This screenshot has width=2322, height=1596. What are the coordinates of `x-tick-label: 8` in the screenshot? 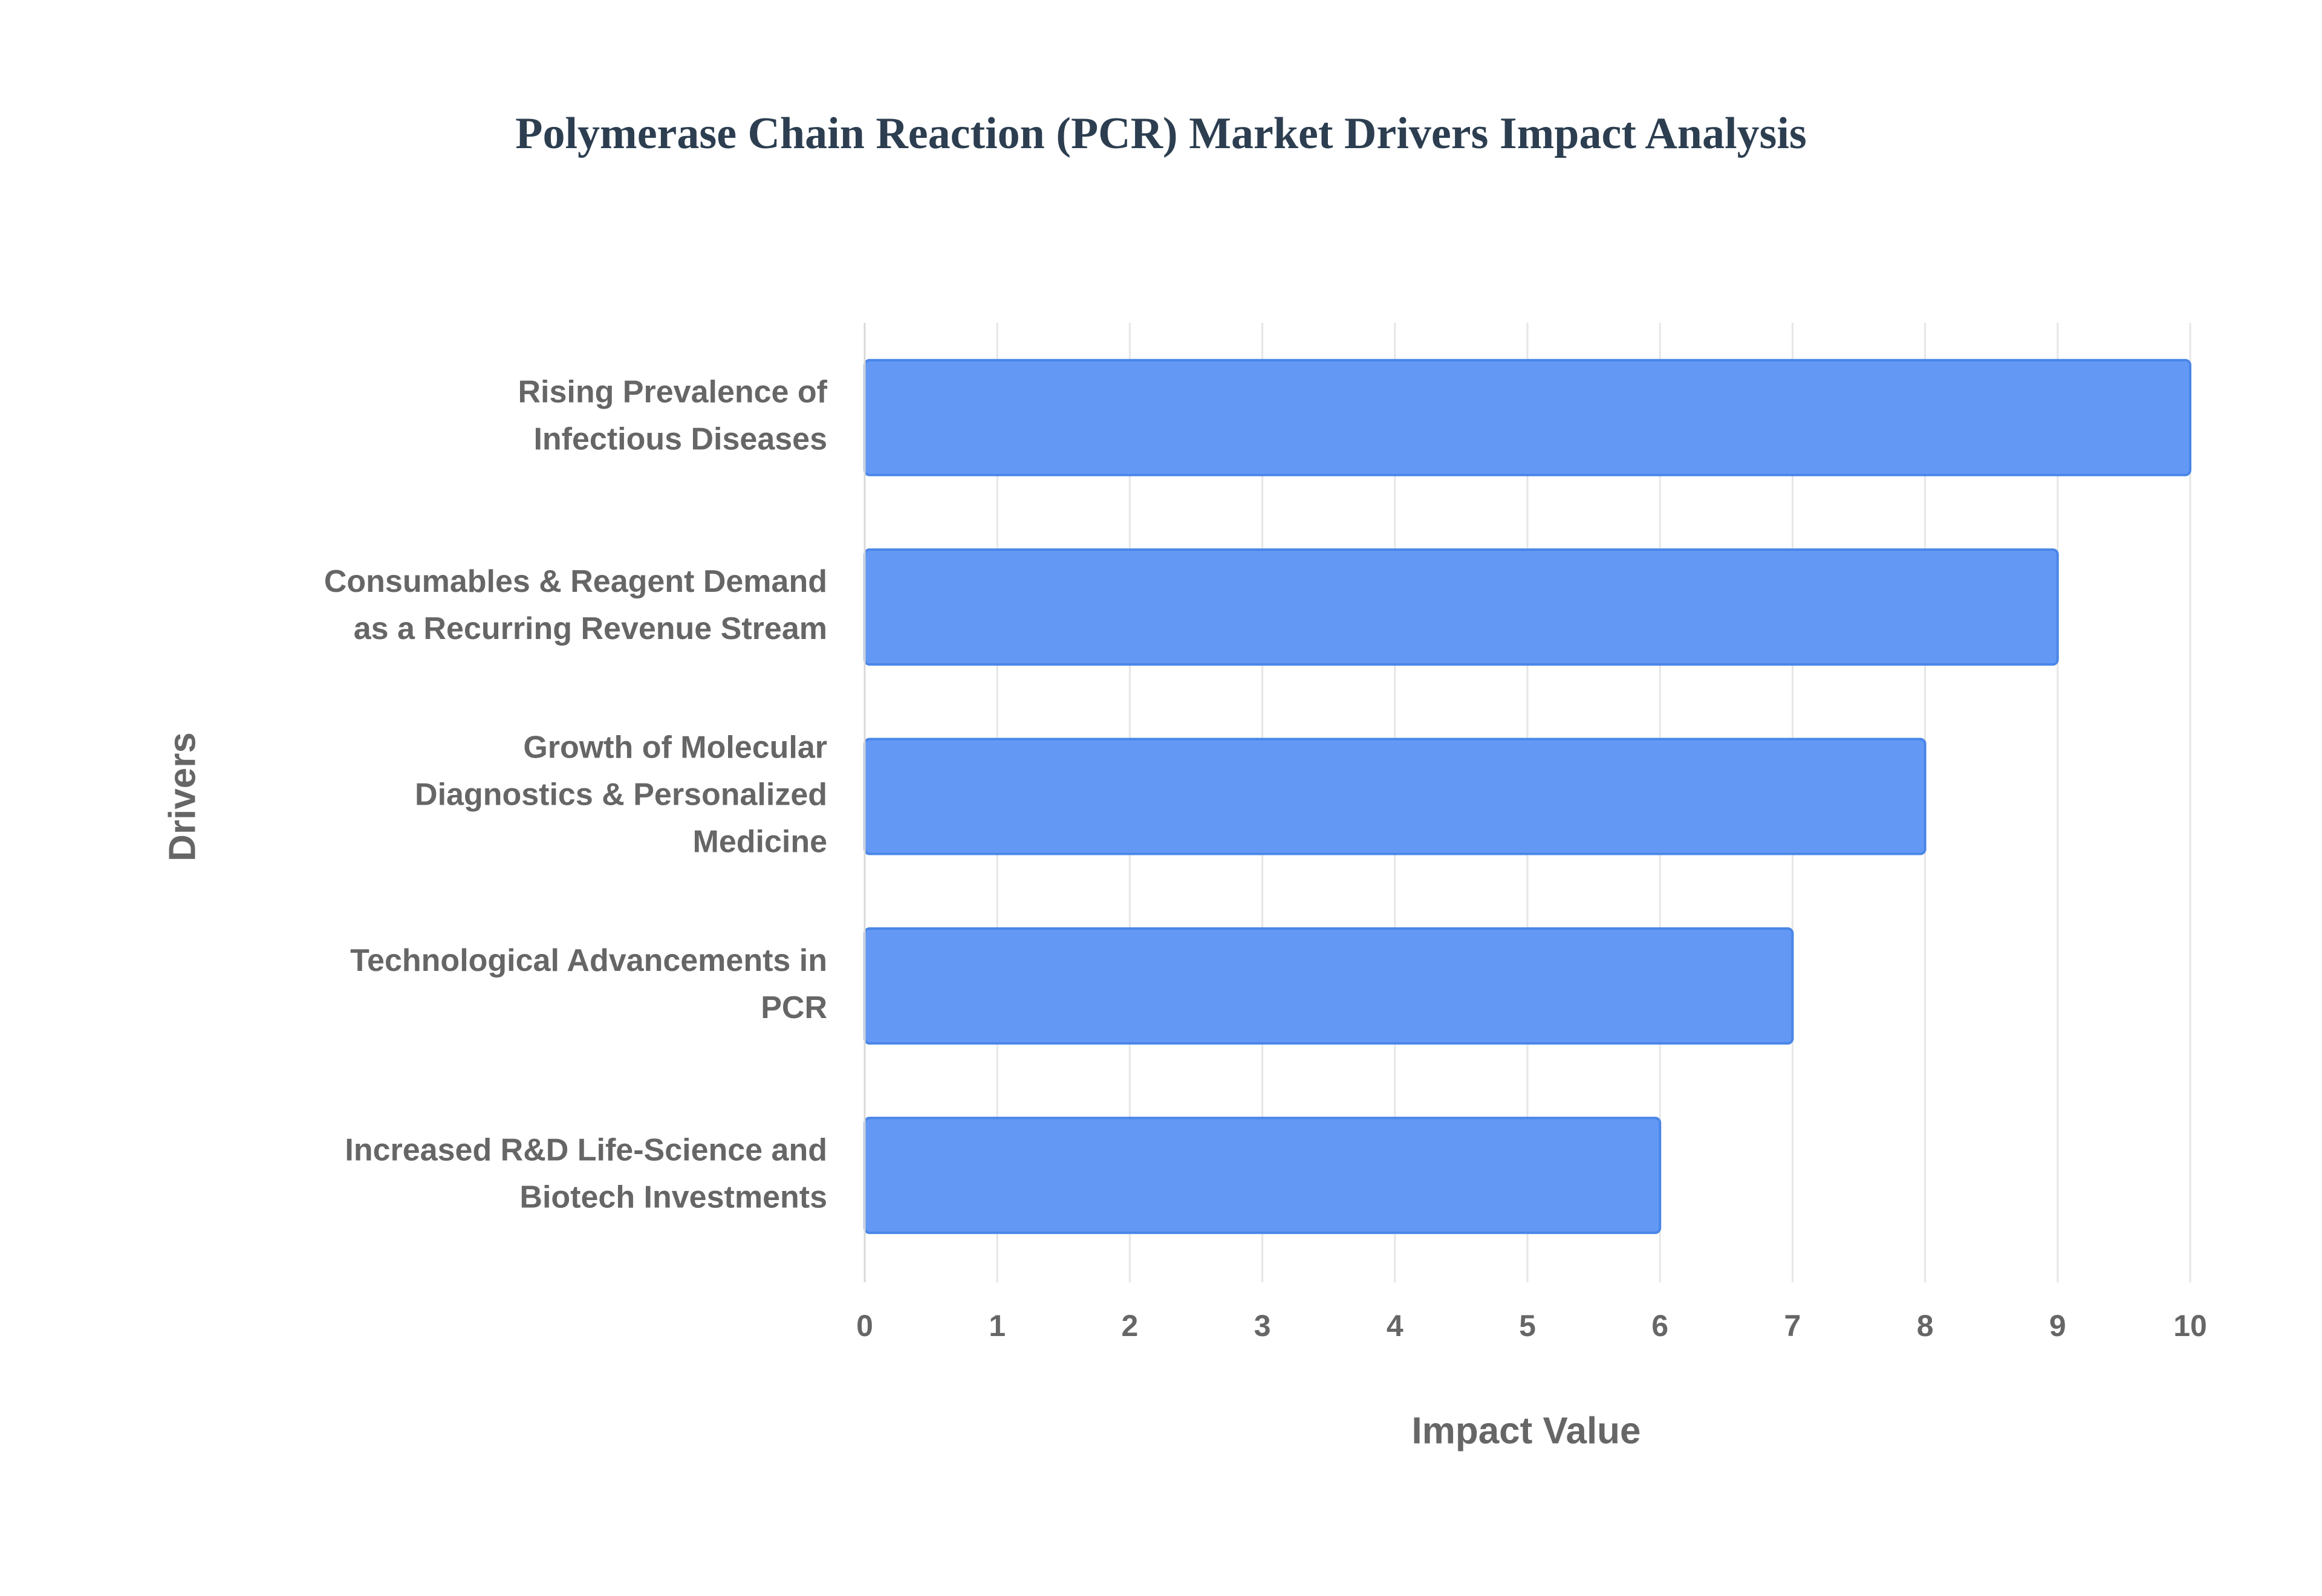 It's located at (1925, 1326).